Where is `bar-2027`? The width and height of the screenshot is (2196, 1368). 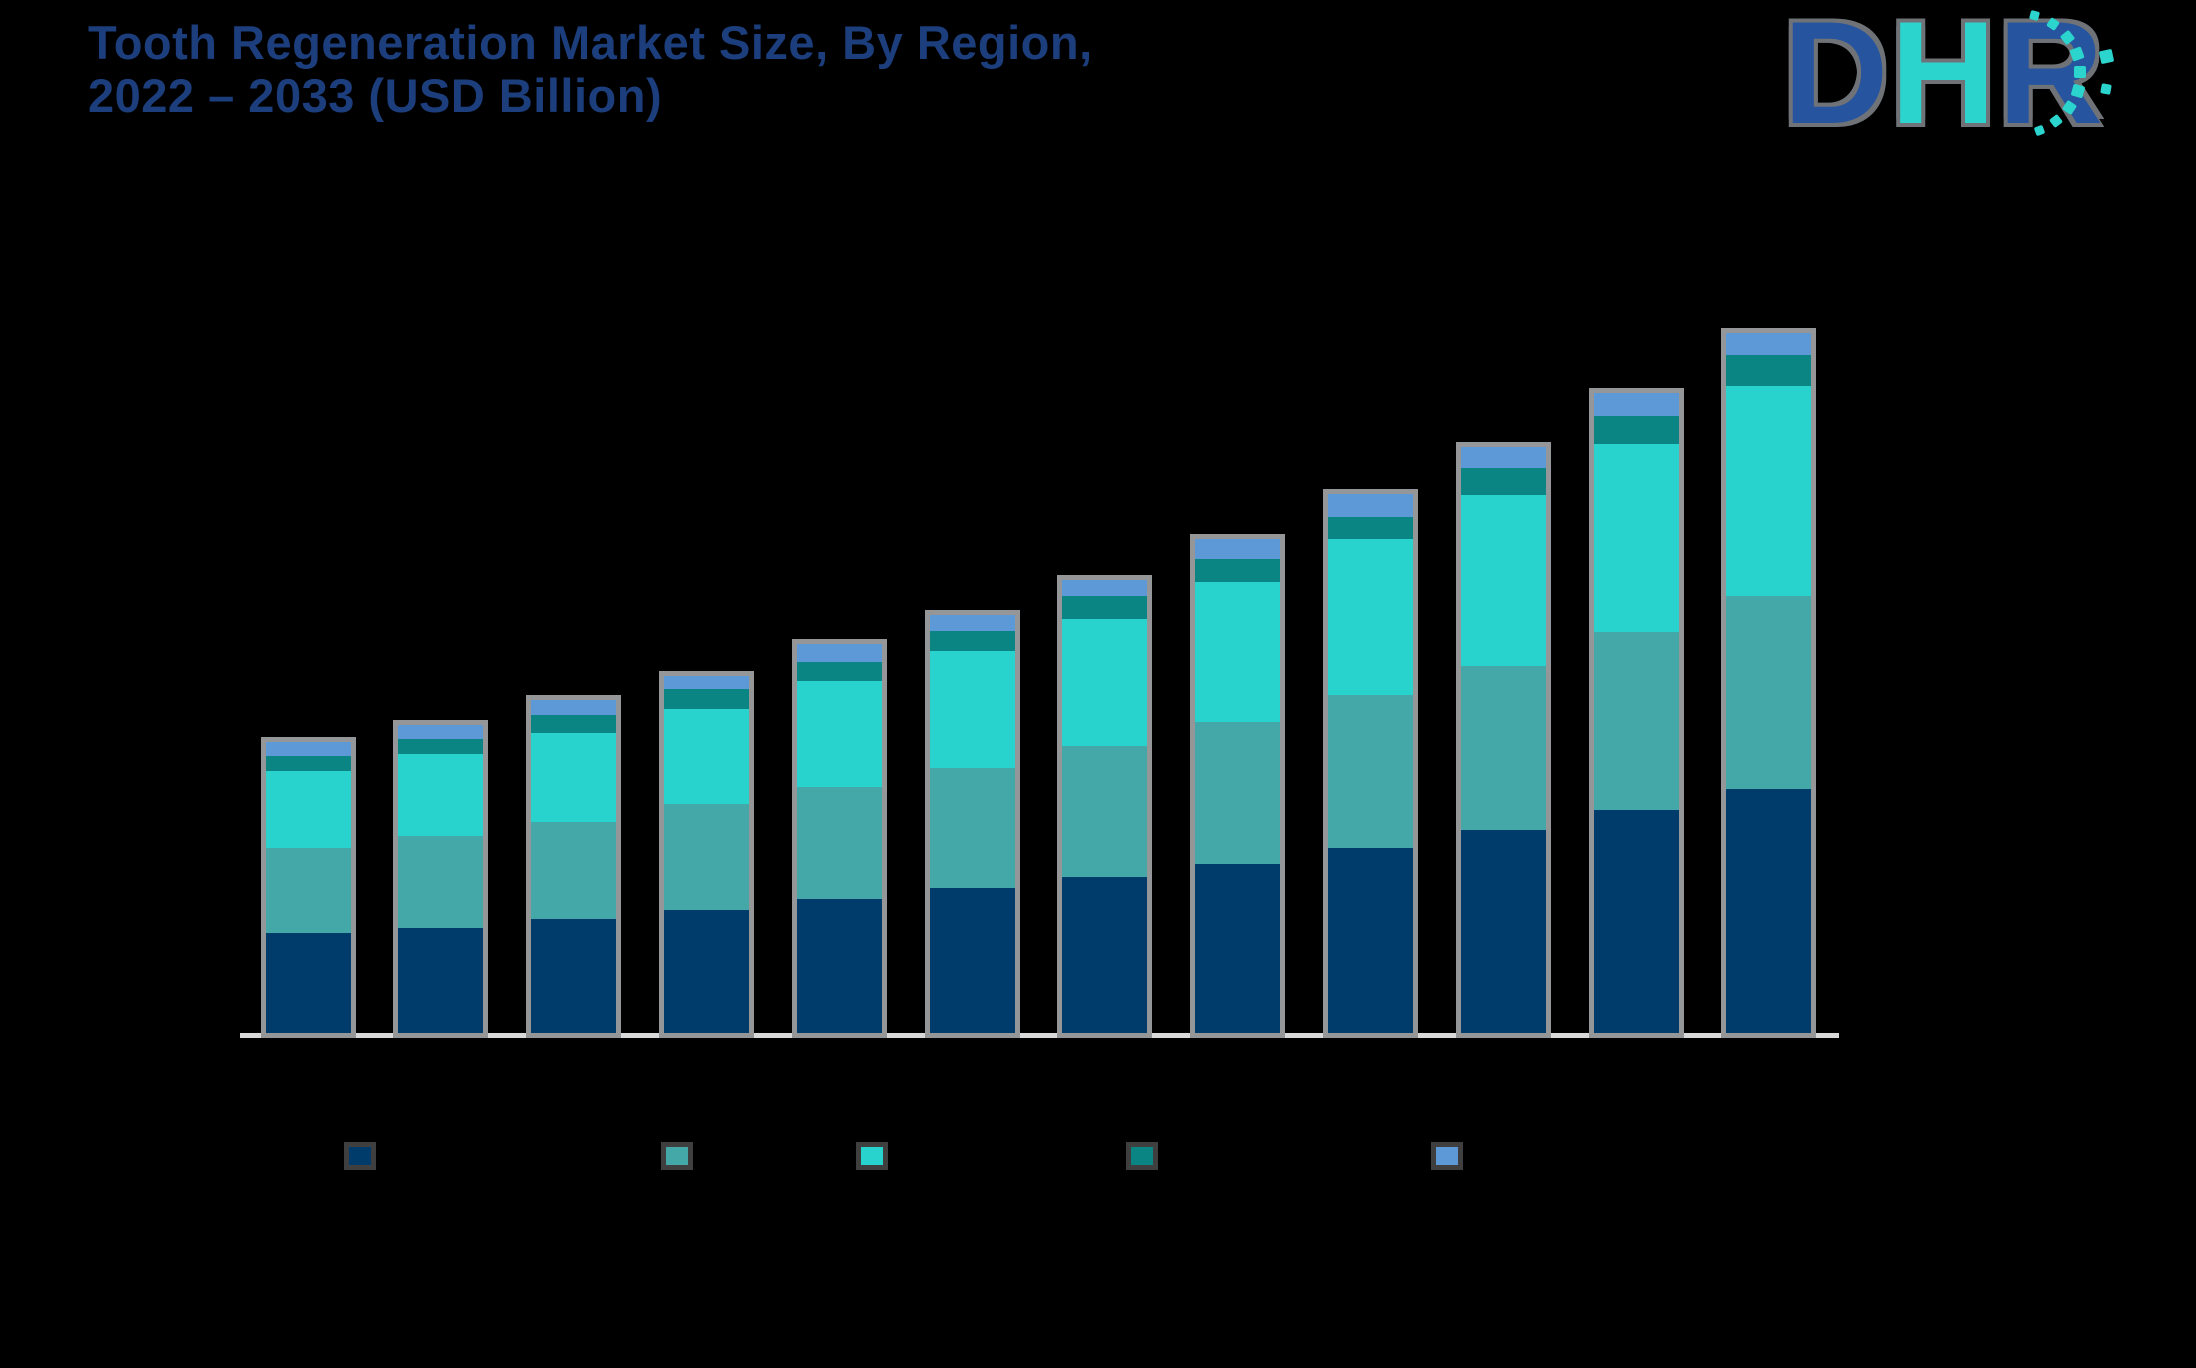
bar-2027 is located at coordinates (972, 824).